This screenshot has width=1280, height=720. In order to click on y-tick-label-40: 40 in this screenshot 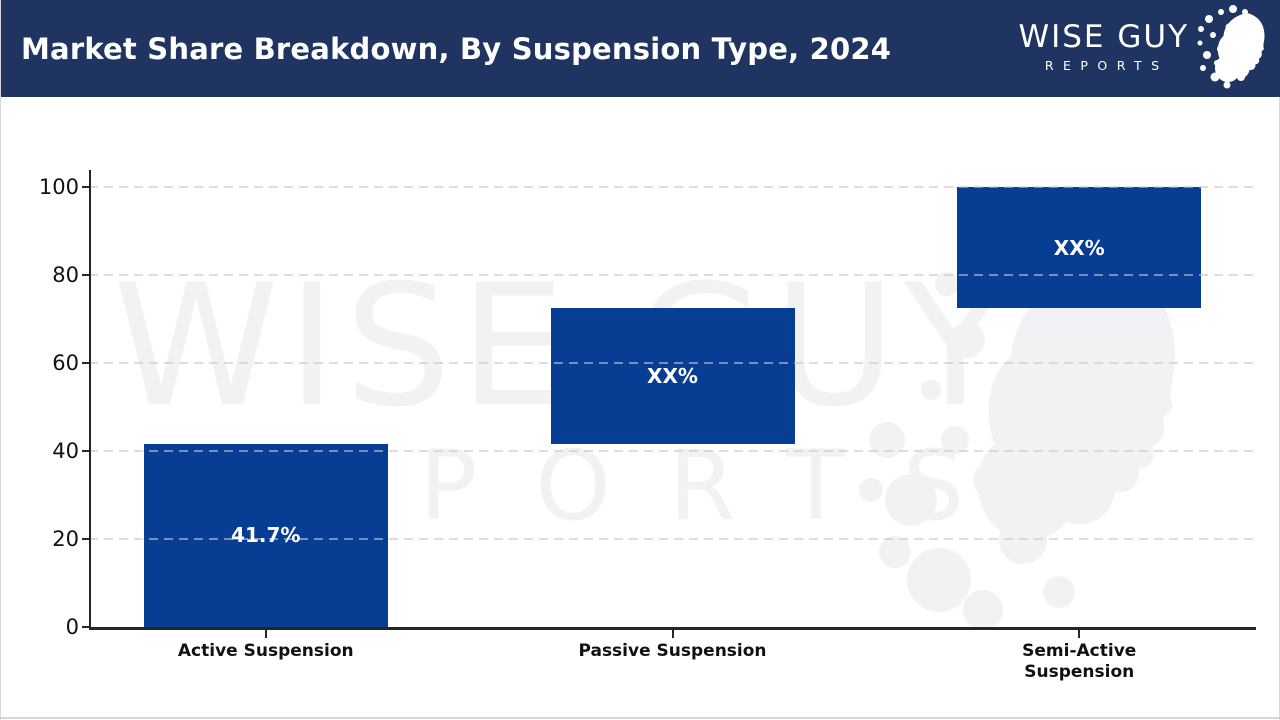, I will do `click(65, 451)`.